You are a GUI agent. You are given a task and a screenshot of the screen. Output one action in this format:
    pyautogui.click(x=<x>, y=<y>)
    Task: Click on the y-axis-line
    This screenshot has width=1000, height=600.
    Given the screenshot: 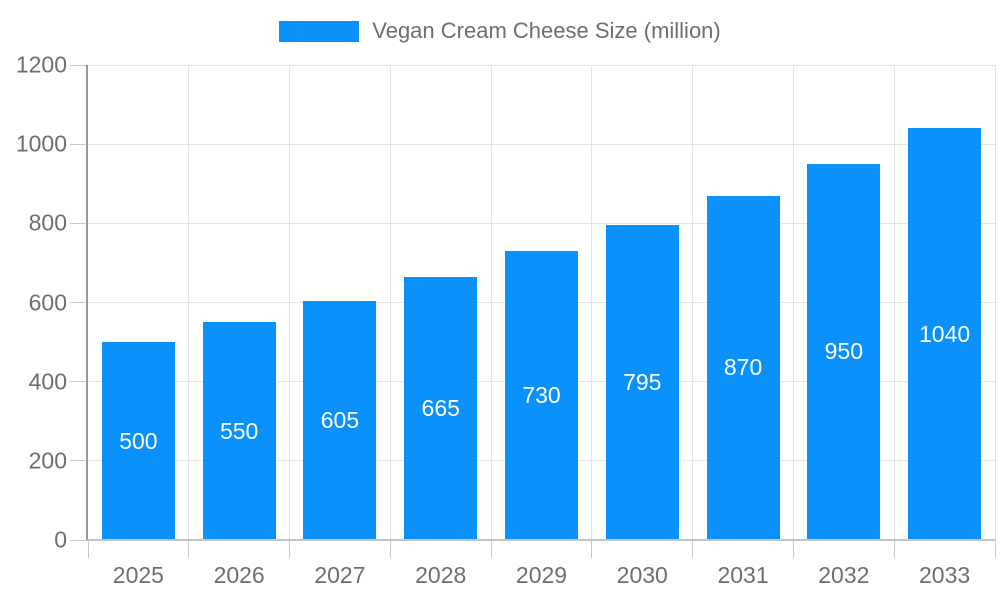 What is the action you would take?
    pyautogui.click(x=87, y=302)
    